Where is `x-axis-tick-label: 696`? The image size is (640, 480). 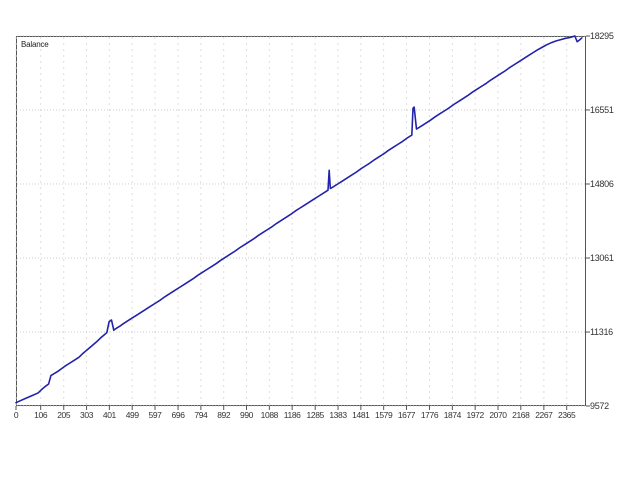 x-axis-tick-label: 696 is located at coordinates (178, 415).